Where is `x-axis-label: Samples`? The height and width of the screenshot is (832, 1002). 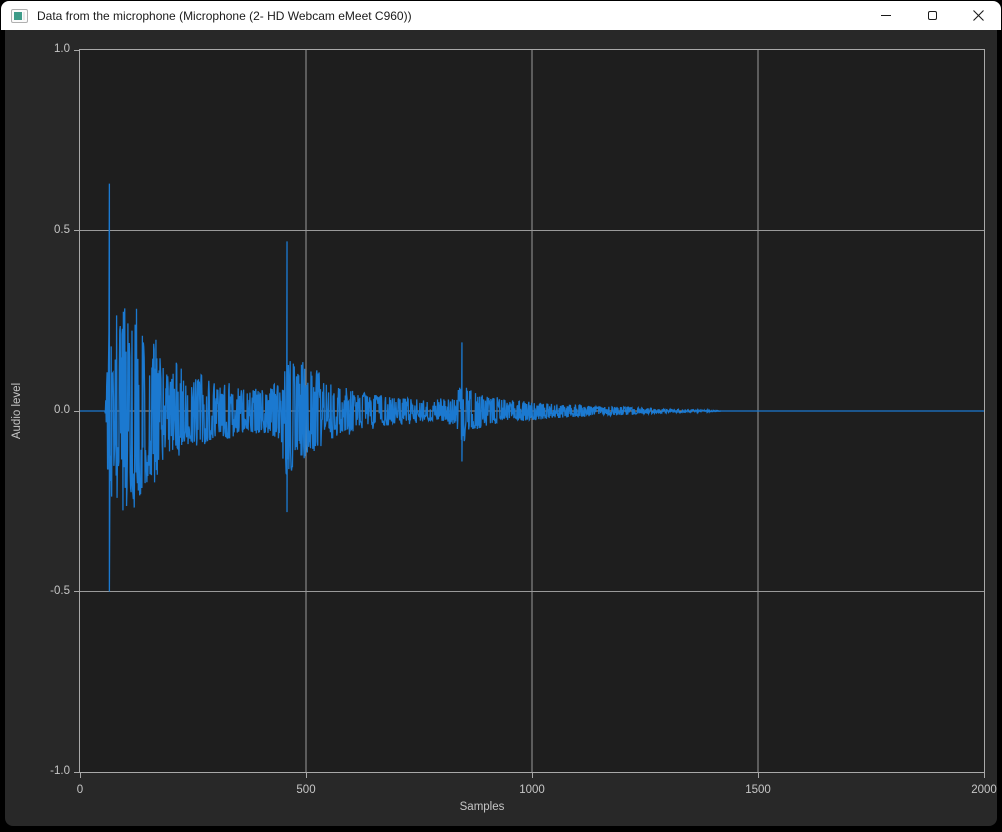 x-axis-label: Samples is located at coordinates (482, 807).